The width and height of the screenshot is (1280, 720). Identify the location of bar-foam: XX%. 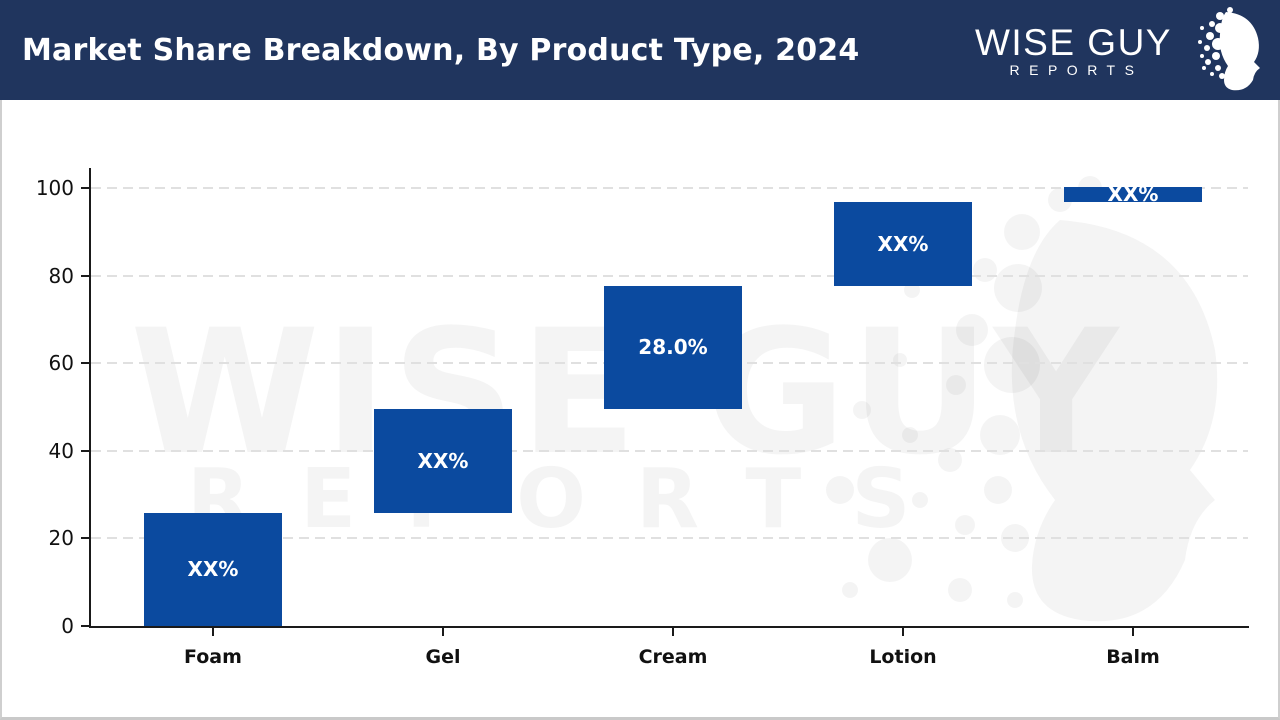
(213, 569).